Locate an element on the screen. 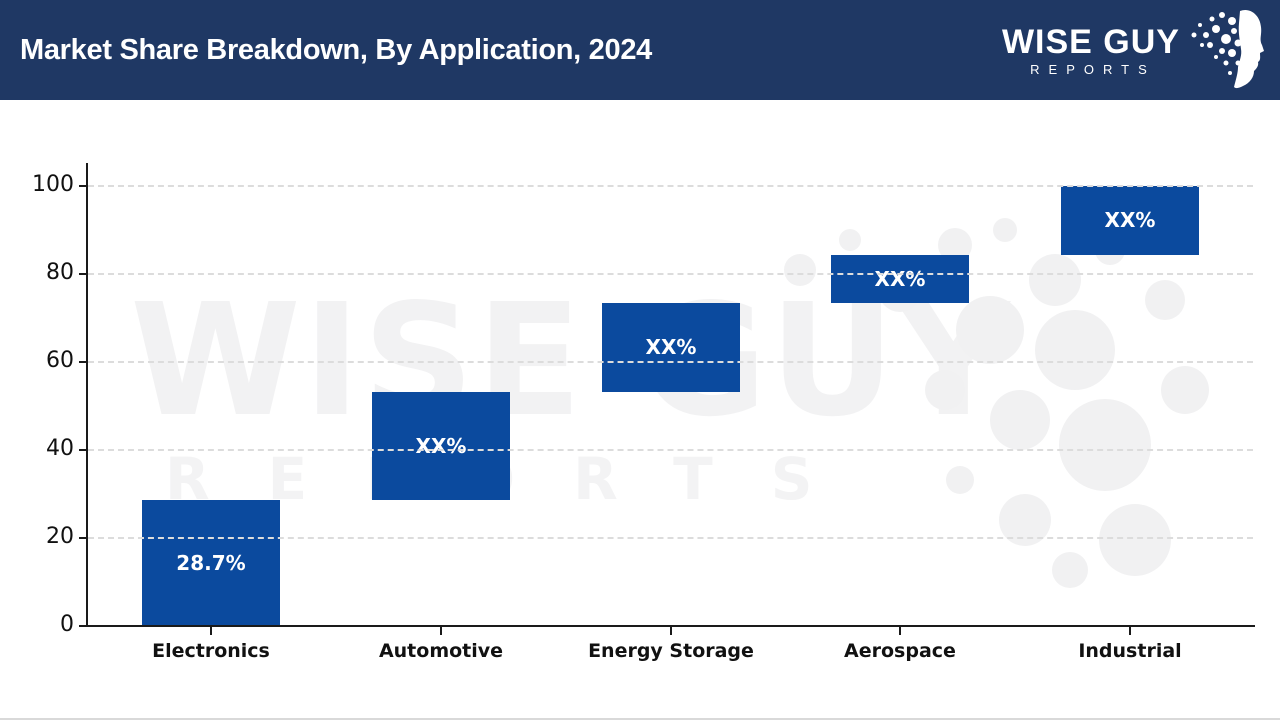 Image resolution: width=1280 pixels, height=720 pixels. bar-energy-storage: XX% is located at coordinates (671, 347).